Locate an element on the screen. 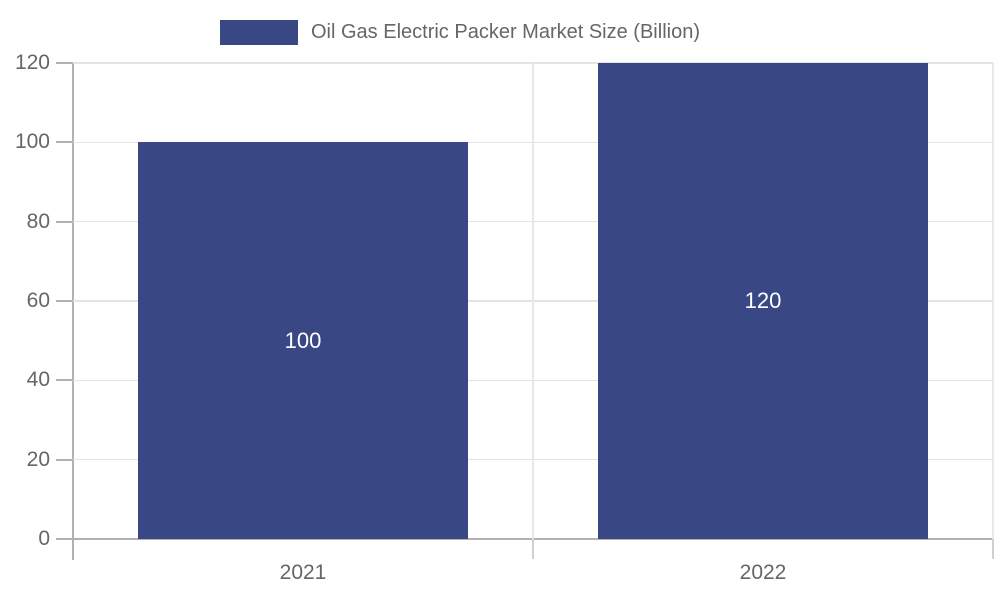 The image size is (1000, 600). y-tick-label: 120 is located at coordinates (32, 62).